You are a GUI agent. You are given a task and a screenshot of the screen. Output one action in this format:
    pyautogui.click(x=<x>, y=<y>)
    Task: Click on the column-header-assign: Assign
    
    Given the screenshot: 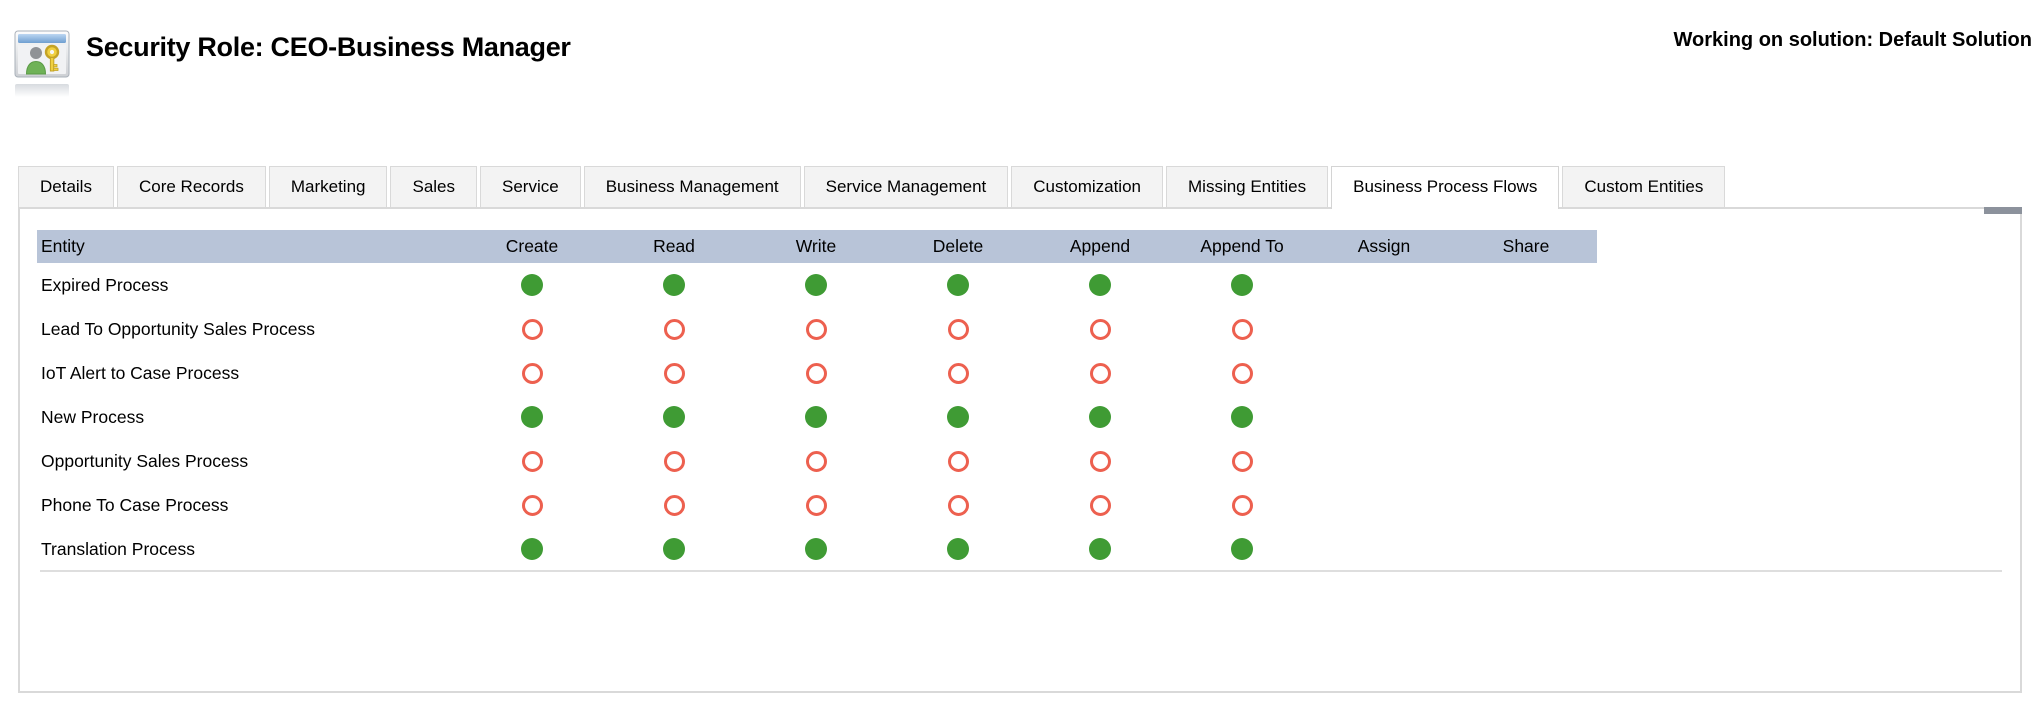 What is the action you would take?
    pyautogui.click(x=1384, y=246)
    